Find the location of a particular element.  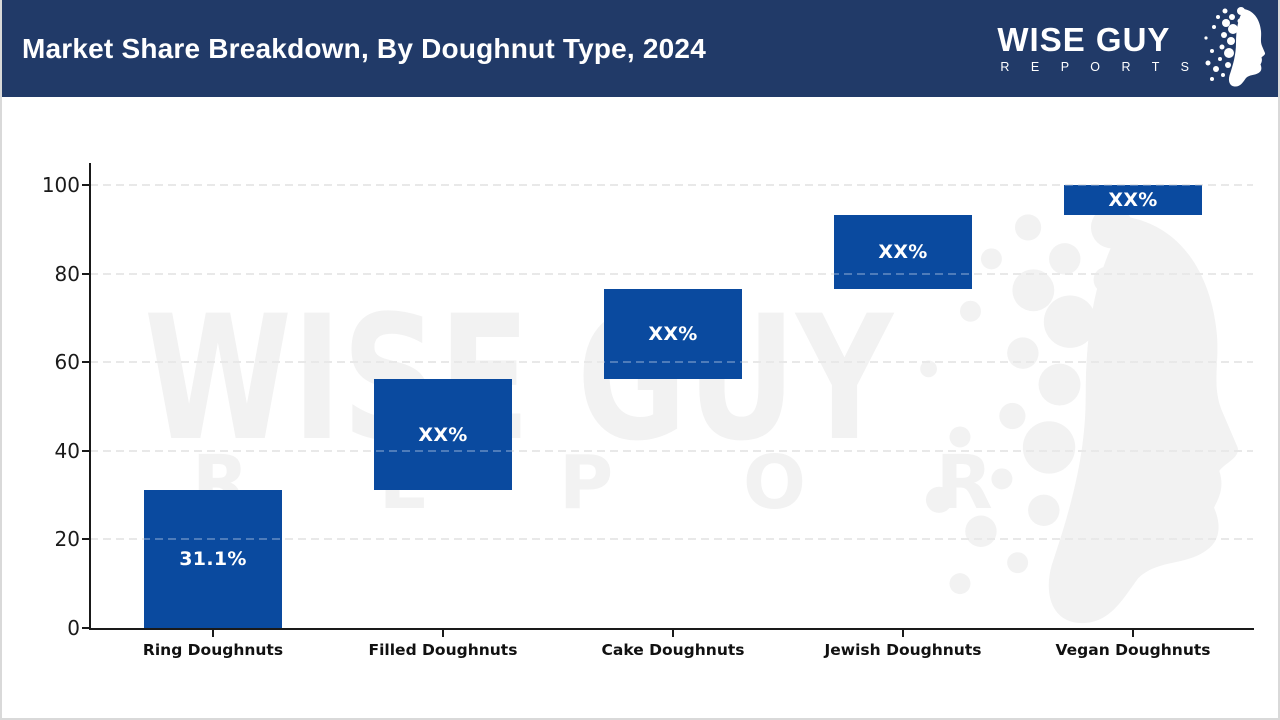

bar-filled-doughnuts: XX% is located at coordinates (443, 434).